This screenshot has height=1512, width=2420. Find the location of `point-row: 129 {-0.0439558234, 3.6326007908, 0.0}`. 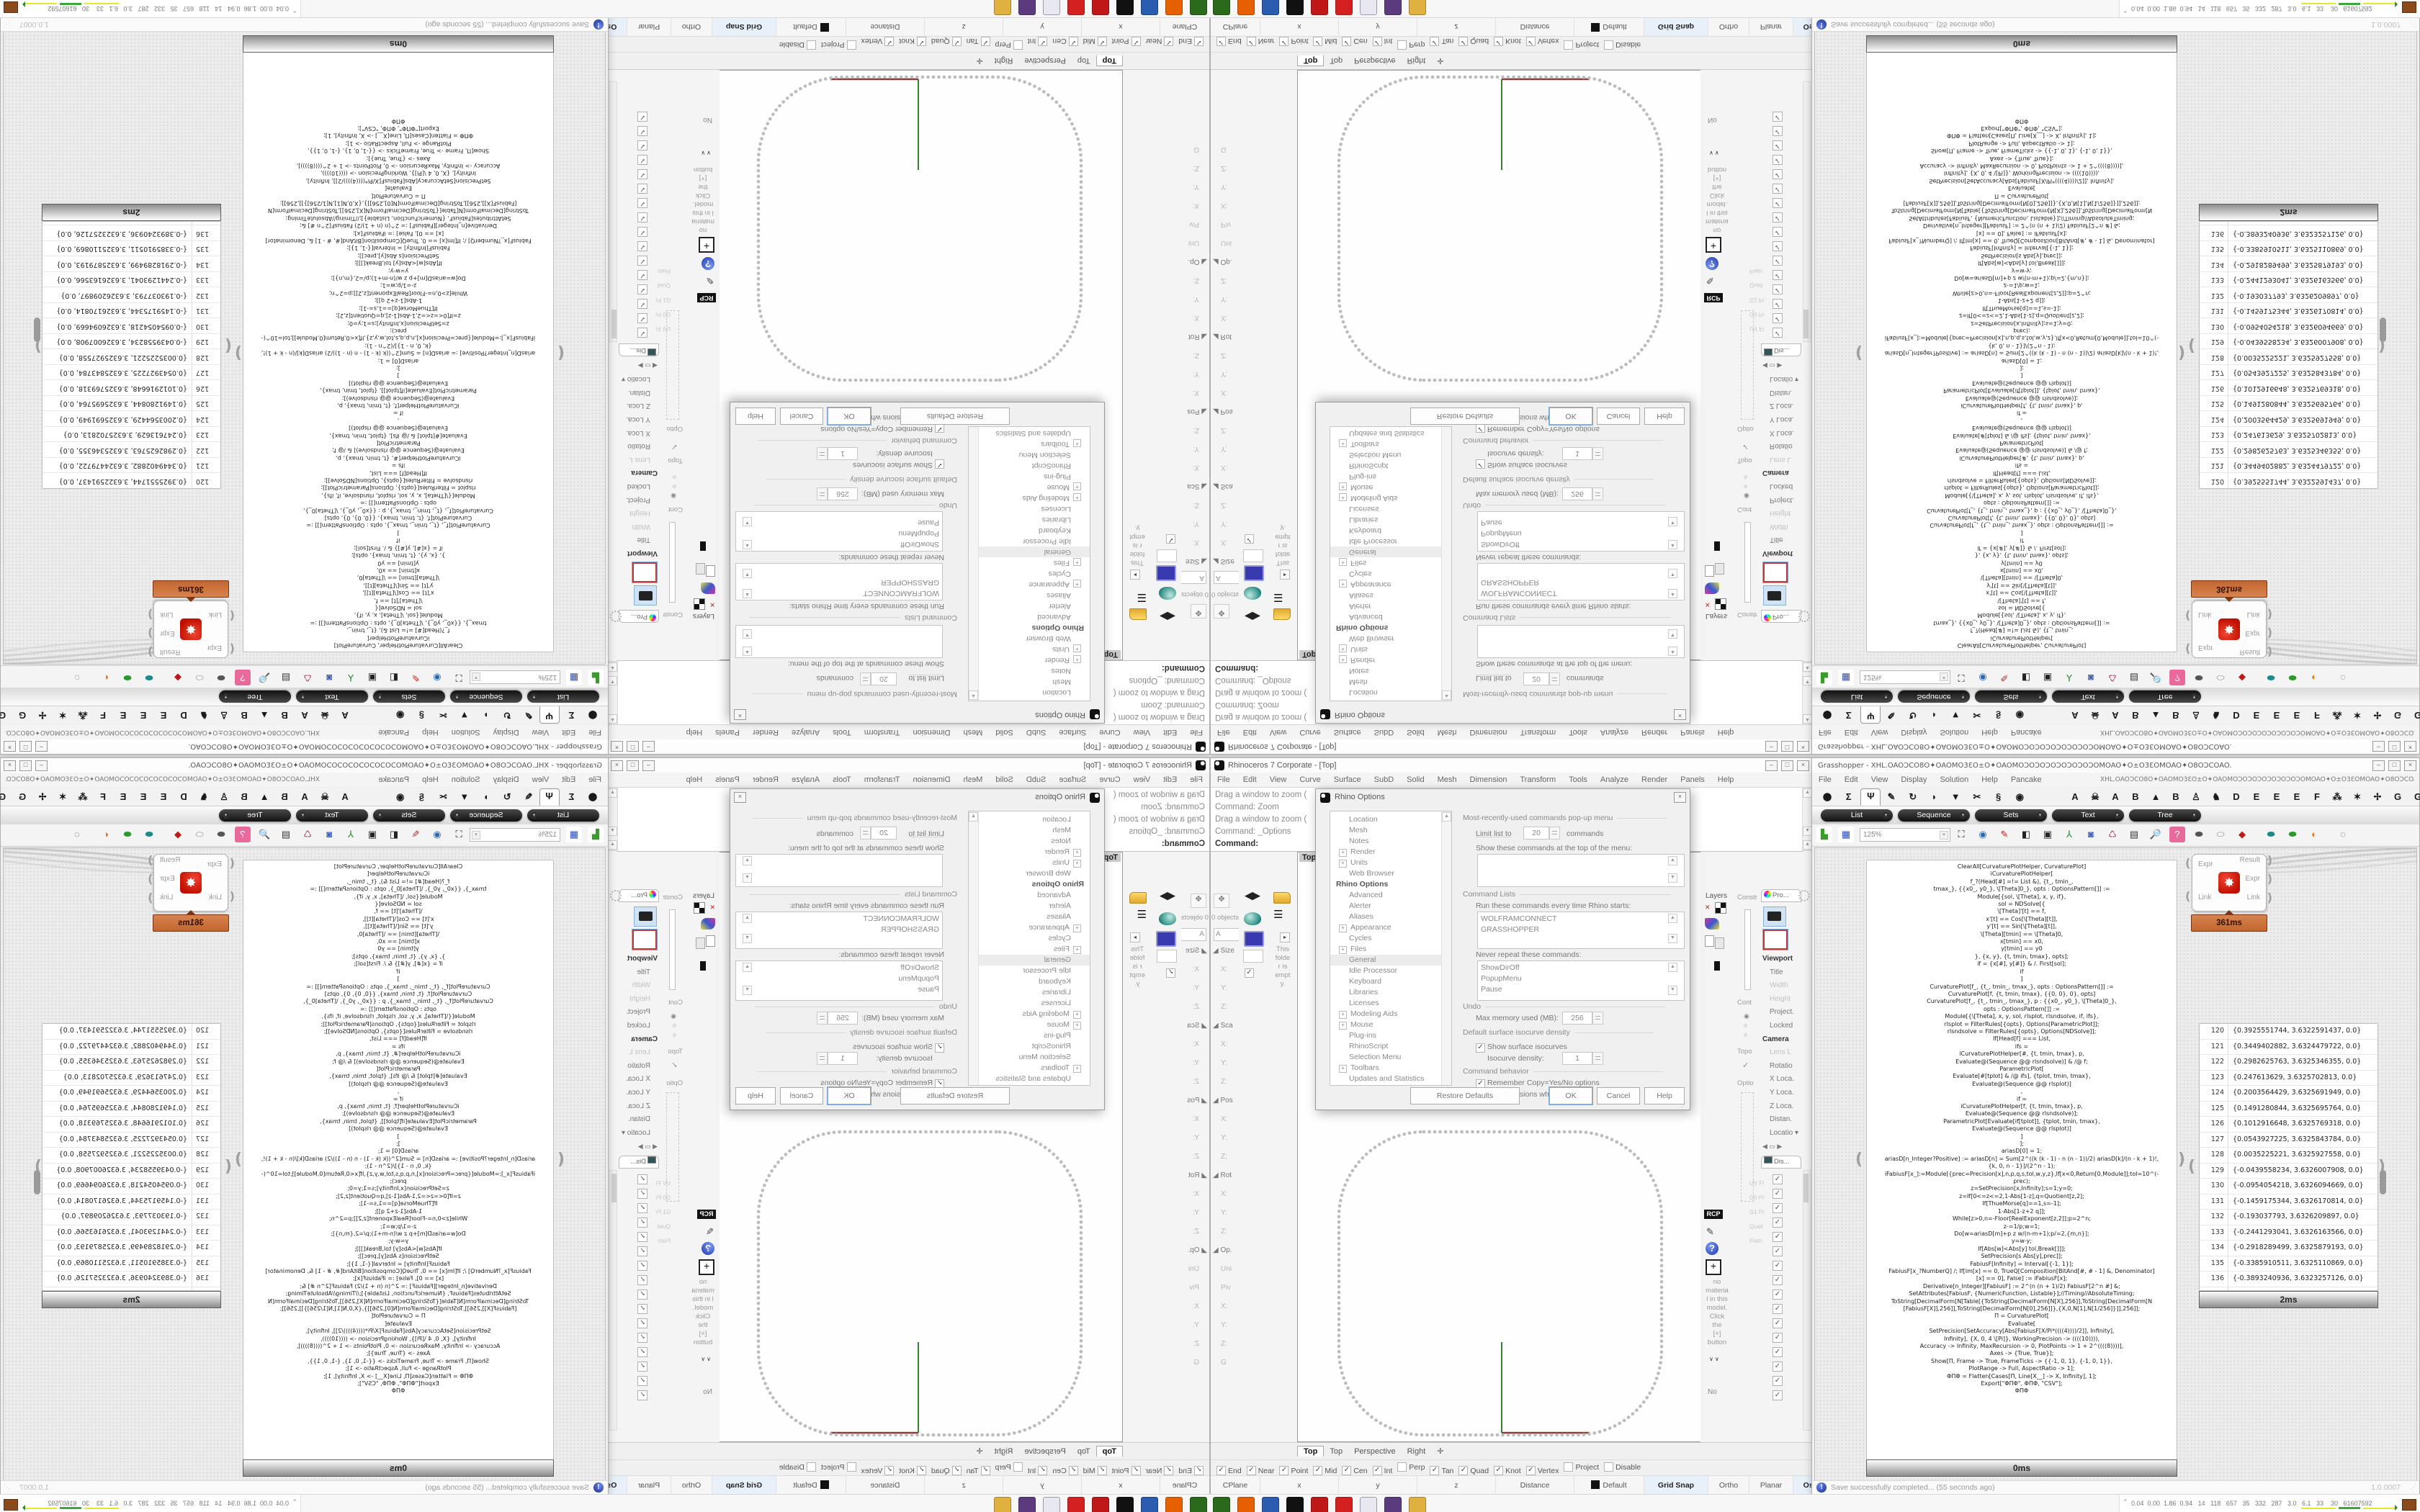

point-row: 129 {-0.0439558234, 3.6326007908, 0.0} is located at coordinates (2289, 341).